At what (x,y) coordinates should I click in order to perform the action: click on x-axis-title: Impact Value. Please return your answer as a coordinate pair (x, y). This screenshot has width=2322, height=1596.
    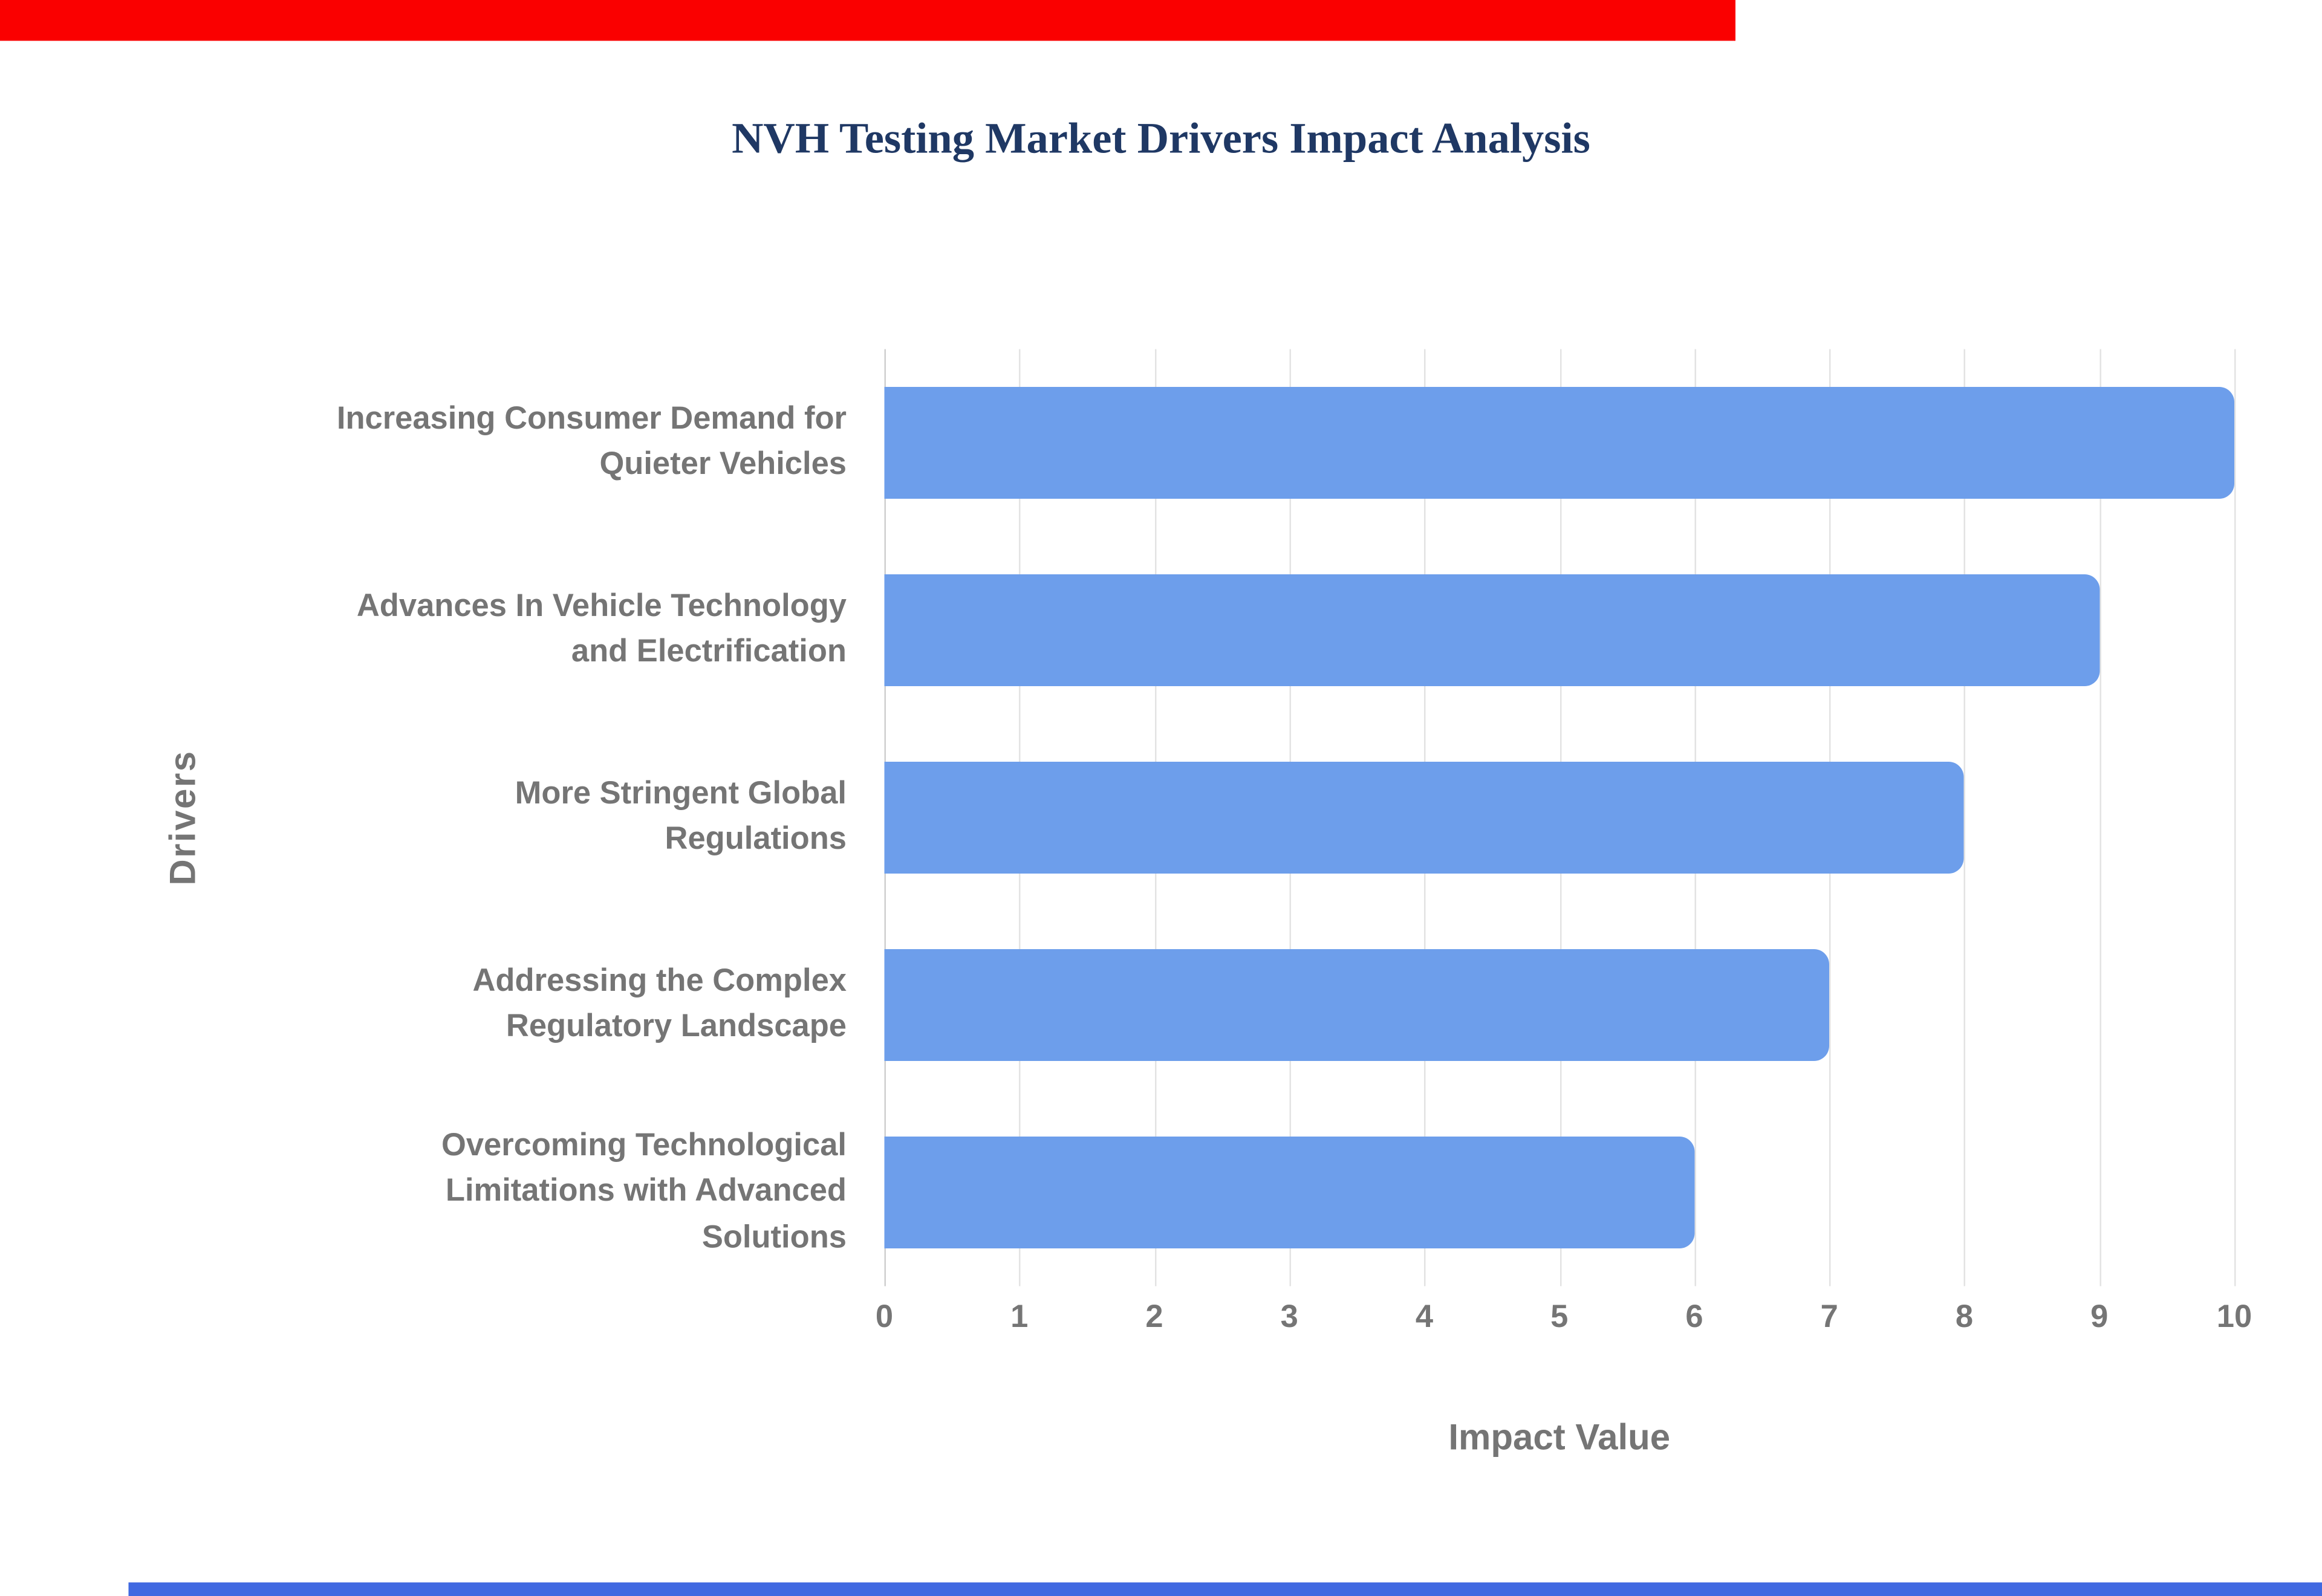
    Looking at the image, I should click on (1559, 1438).